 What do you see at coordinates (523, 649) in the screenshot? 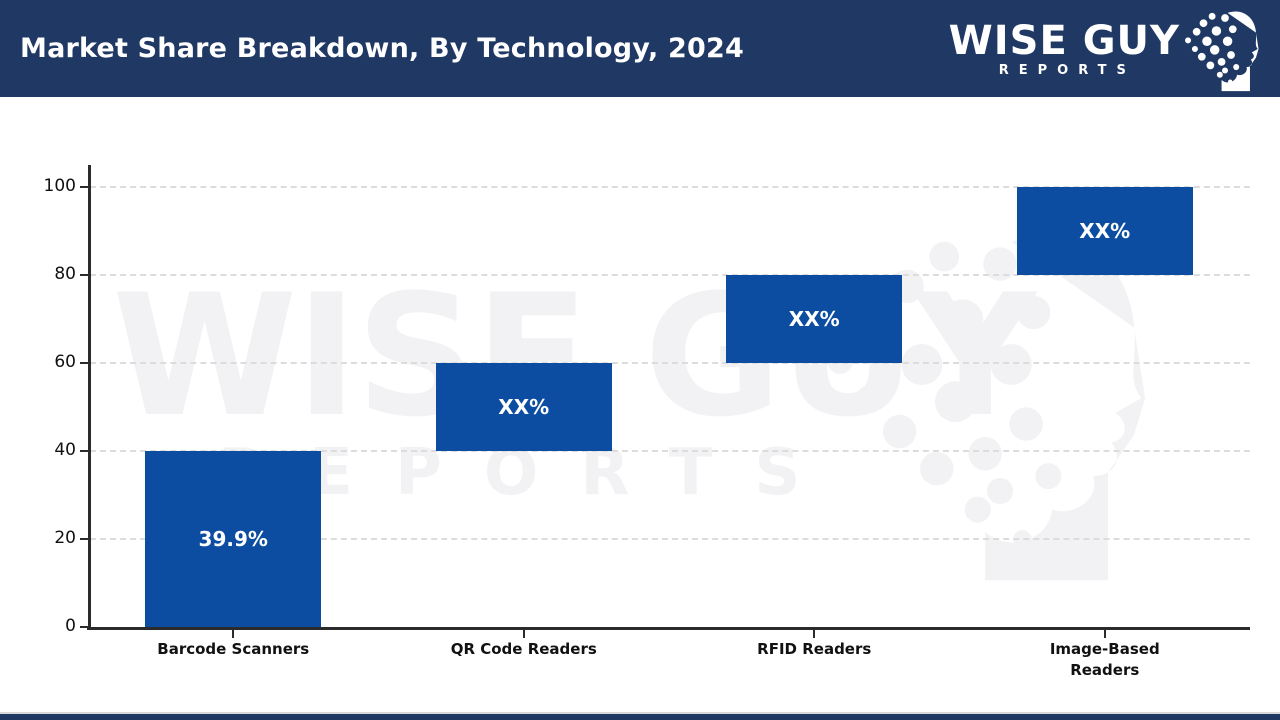
I see `x-tick-label-1: QR Code Readers` at bounding box center [523, 649].